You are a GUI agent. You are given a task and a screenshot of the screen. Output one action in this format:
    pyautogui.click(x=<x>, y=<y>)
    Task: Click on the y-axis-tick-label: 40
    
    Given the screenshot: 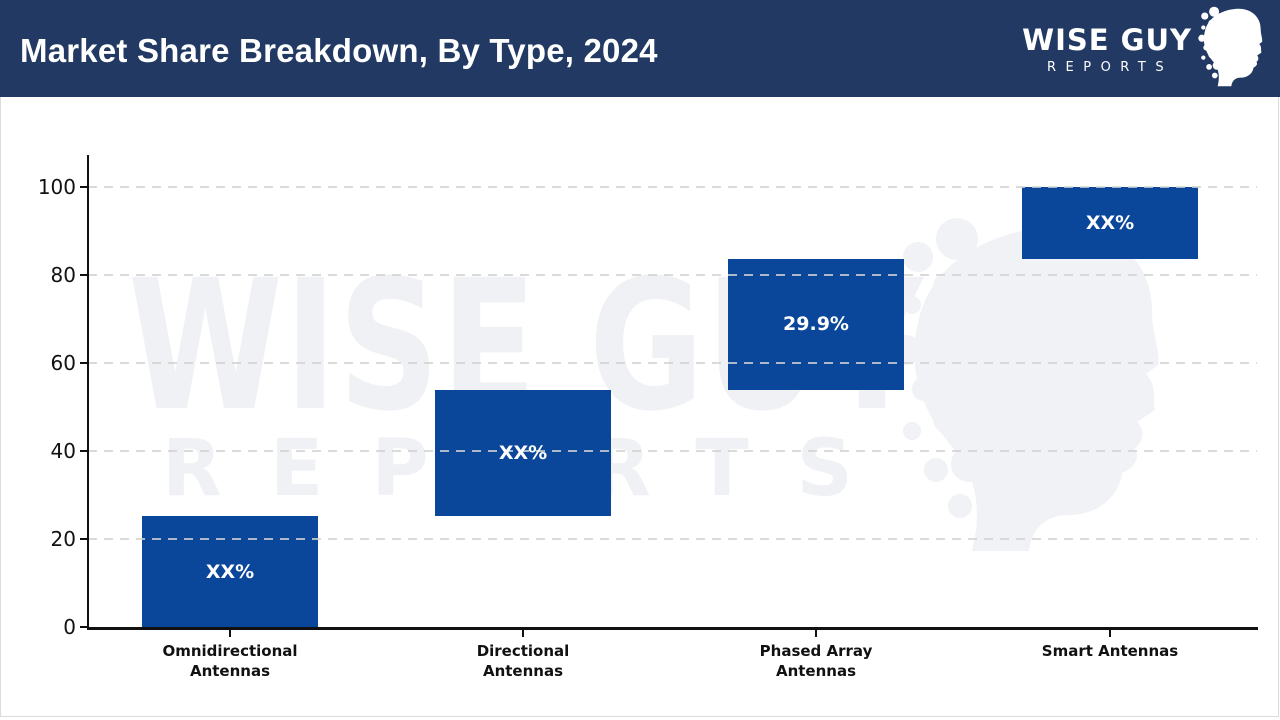 What is the action you would take?
    pyautogui.click(x=63, y=451)
    